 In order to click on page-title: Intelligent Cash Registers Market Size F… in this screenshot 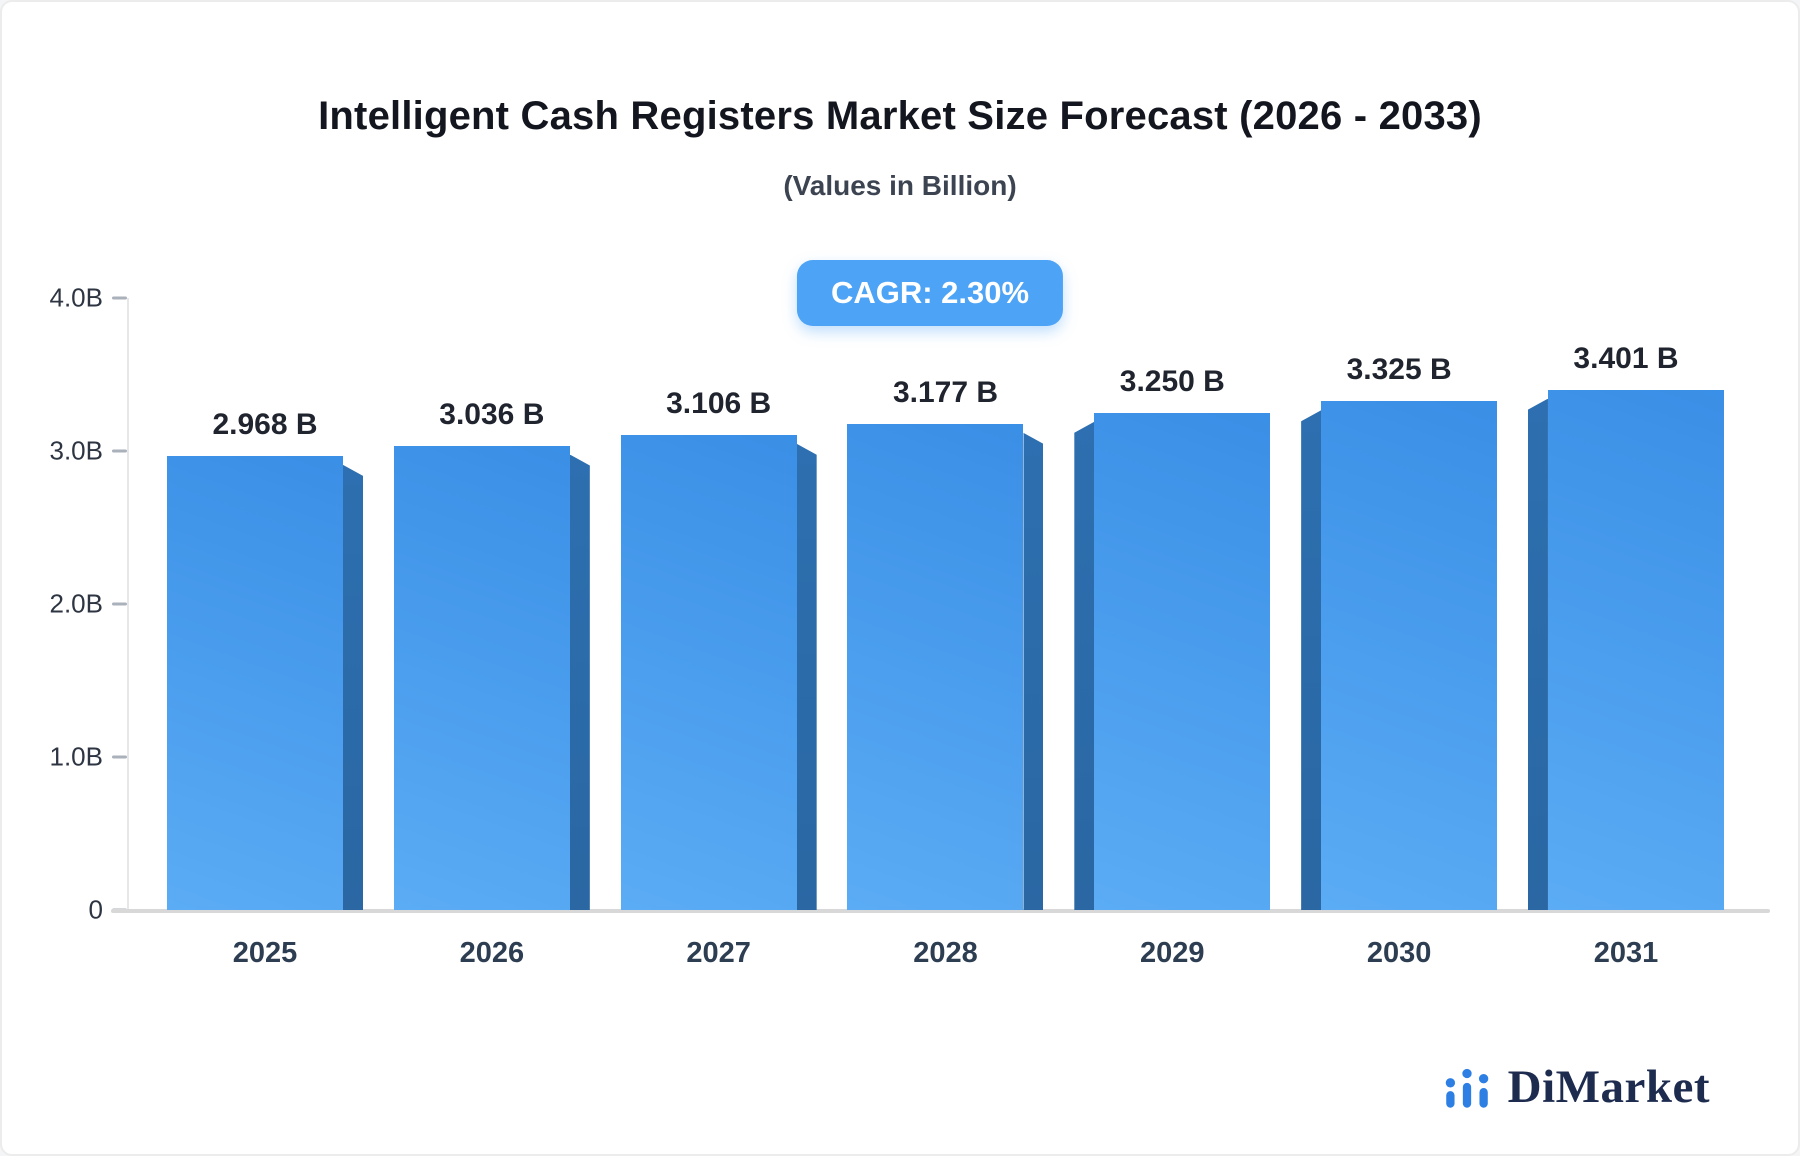, I will do `click(900, 116)`.